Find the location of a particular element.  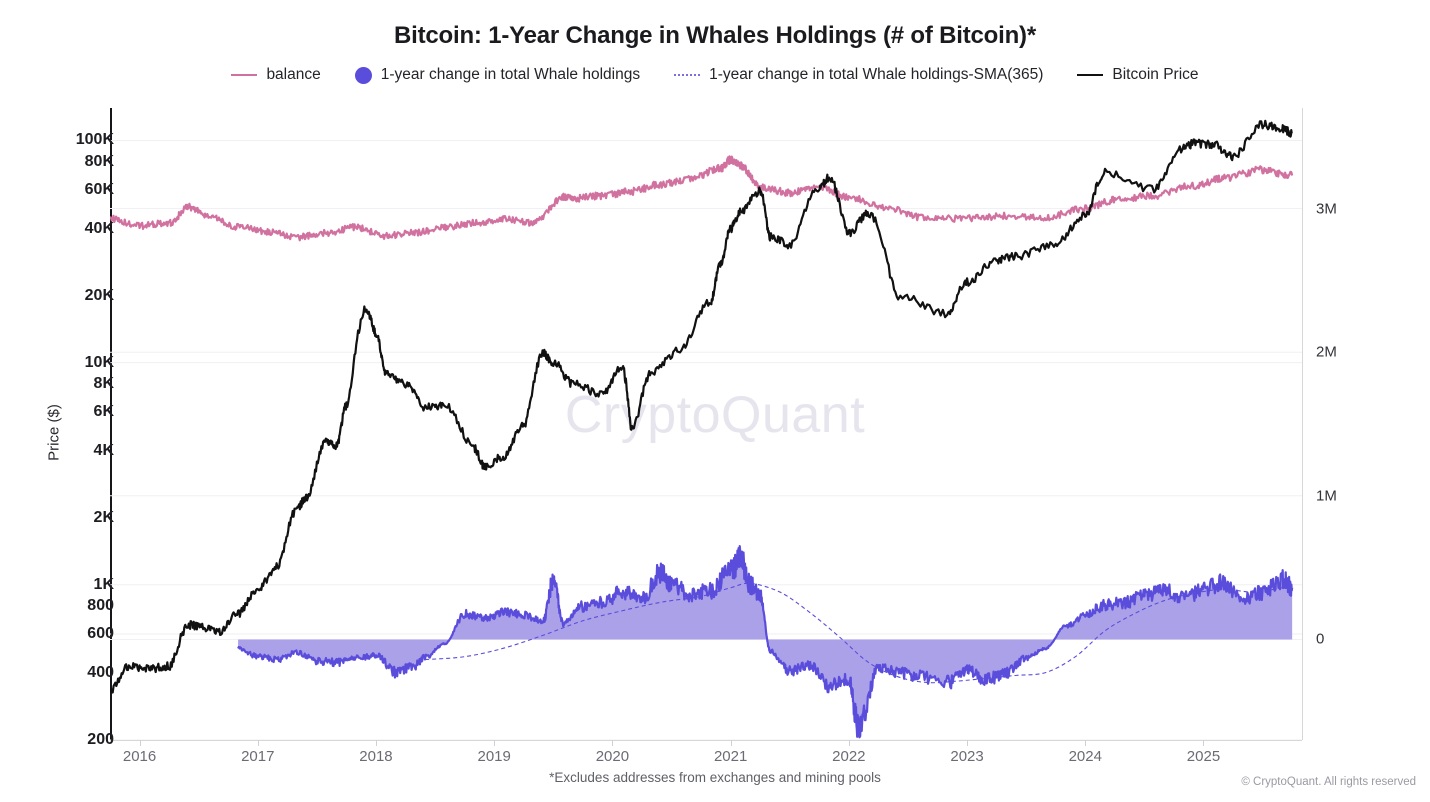

legend-item-whale-holdings: 1-year change in total Whale holdings is located at coordinates (497, 75).